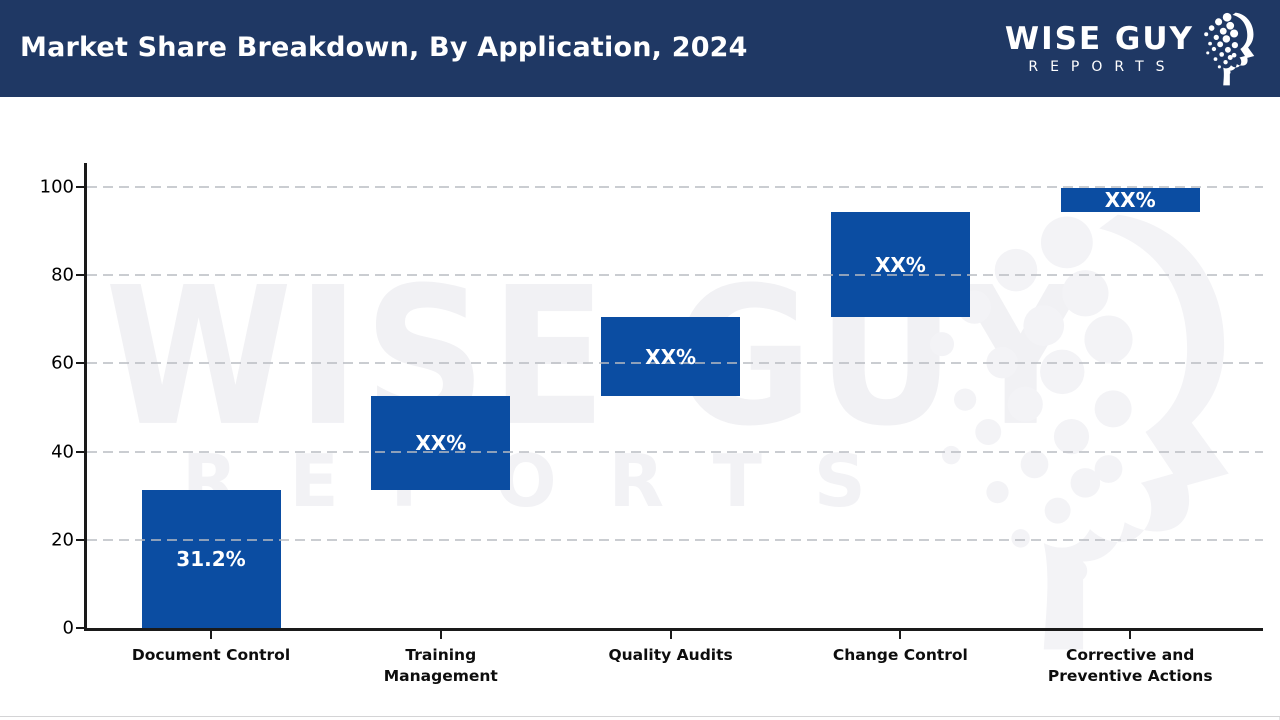 The image size is (1280, 720). What do you see at coordinates (85, 396) in the screenshot?
I see `y-axis` at bounding box center [85, 396].